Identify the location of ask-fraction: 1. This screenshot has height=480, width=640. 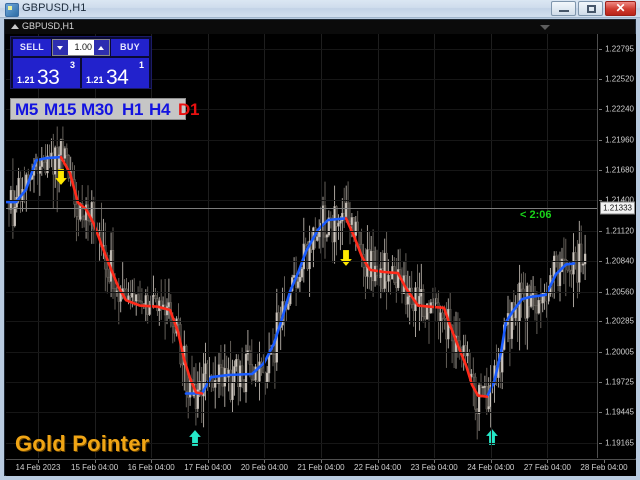
(141, 65).